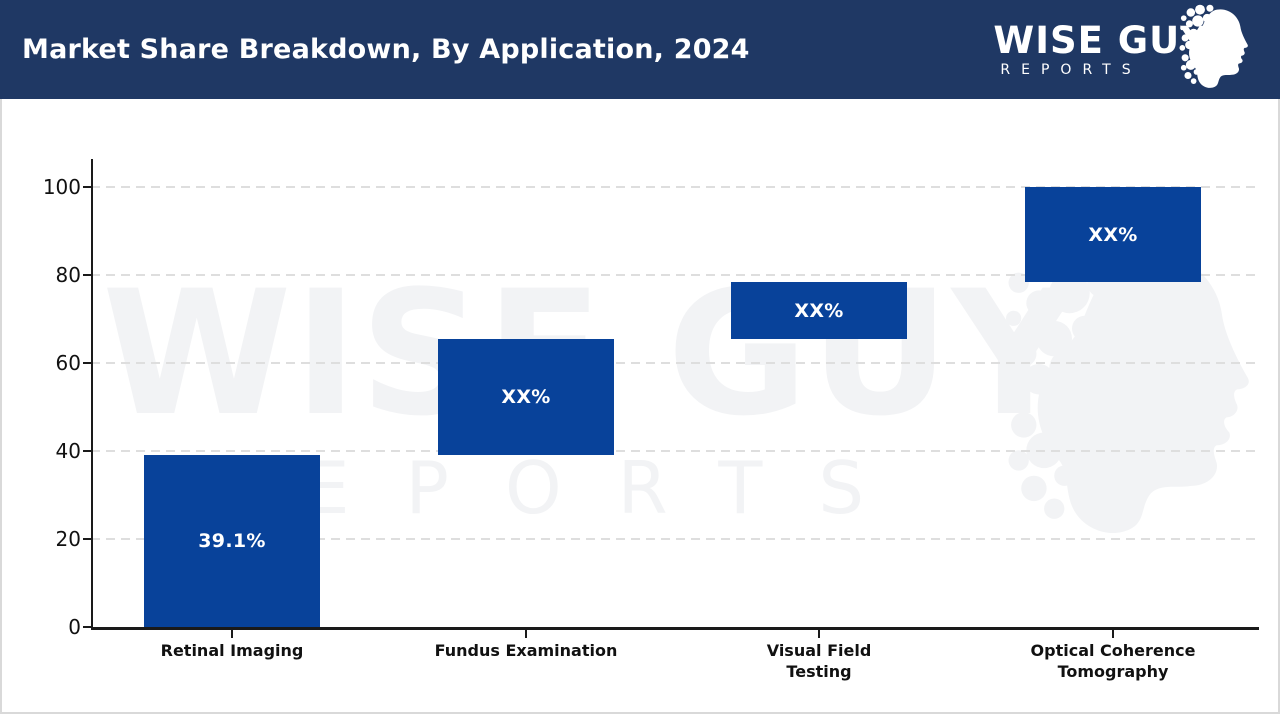  Describe the element at coordinates (68, 539) in the screenshot. I see `y-tick-label-20: 20` at that location.